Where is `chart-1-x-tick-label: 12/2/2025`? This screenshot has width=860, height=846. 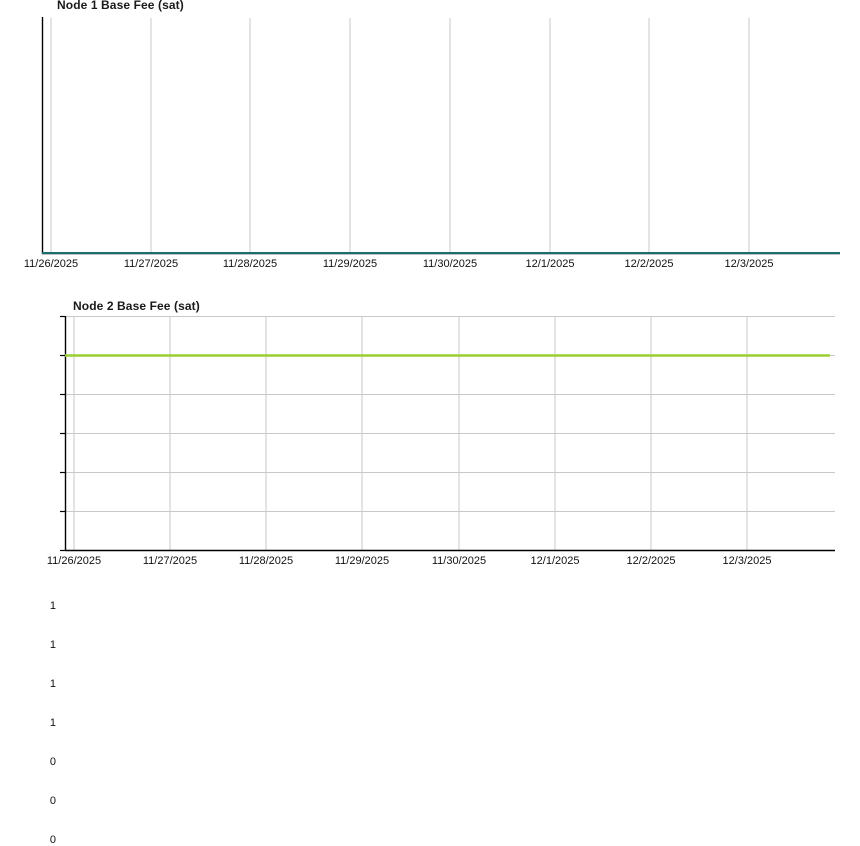 chart-1-x-tick-label: 12/2/2025 is located at coordinates (649, 264).